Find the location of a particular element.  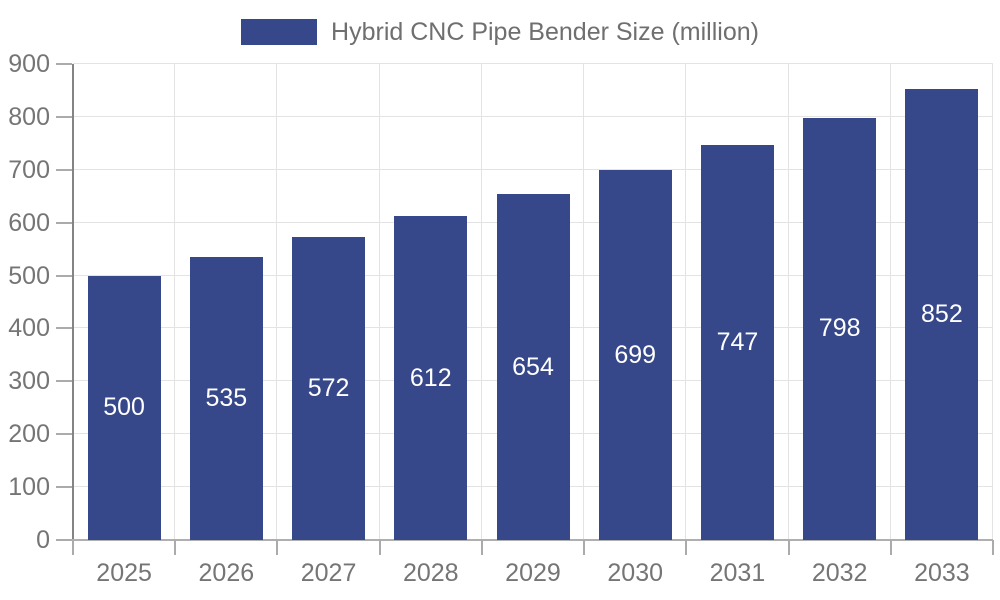

chart-legend: Hybrid CNC Pipe Bender Size (million) is located at coordinates (500, 31).